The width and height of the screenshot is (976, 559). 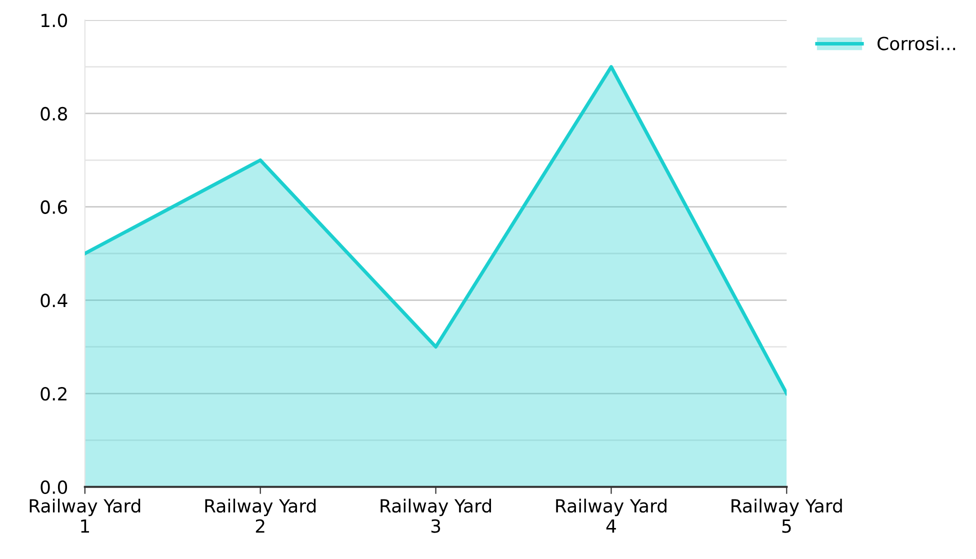 What do you see at coordinates (54, 207) in the screenshot?
I see `y-tick-label: 0.6` at bounding box center [54, 207].